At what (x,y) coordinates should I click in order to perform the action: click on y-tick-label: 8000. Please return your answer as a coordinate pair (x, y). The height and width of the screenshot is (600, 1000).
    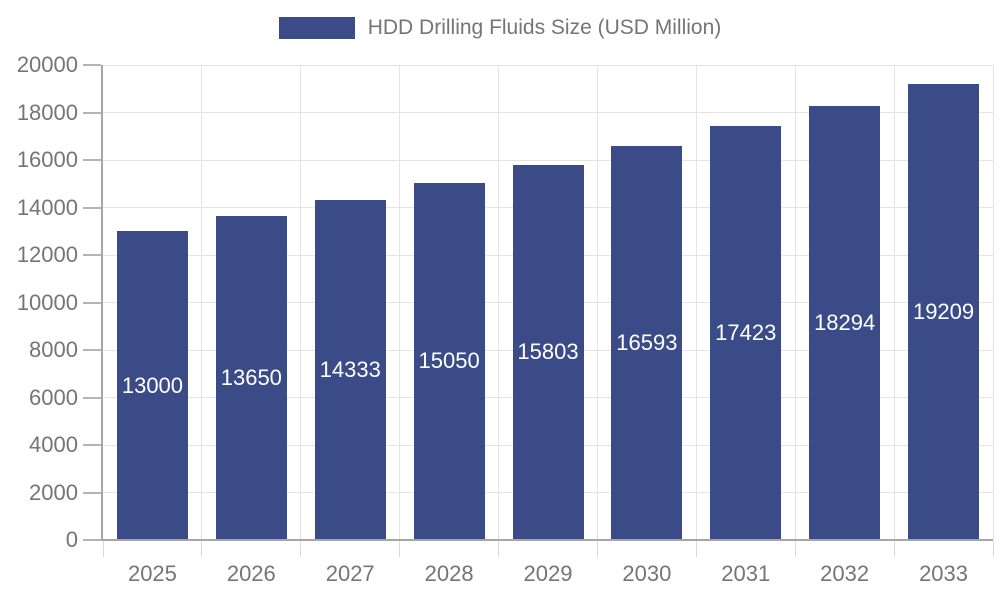
    Looking at the image, I should click on (53, 349).